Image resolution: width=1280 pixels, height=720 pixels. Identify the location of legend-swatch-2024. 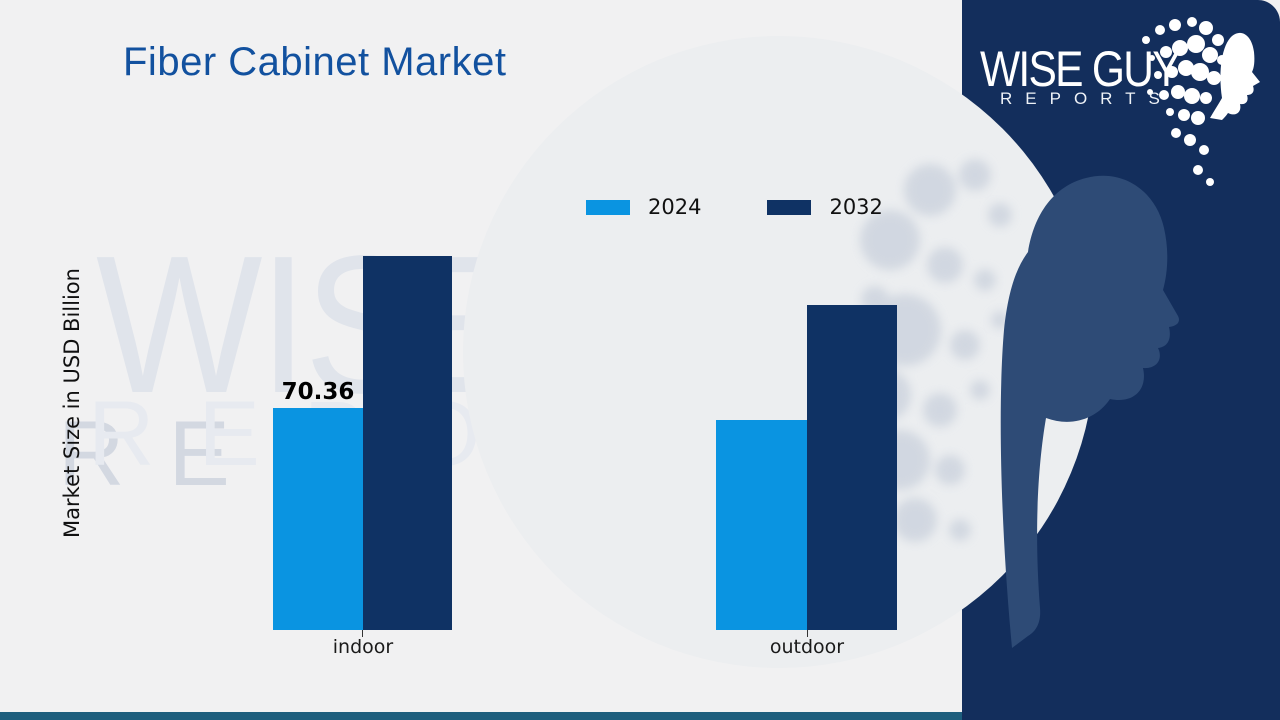
(608, 207).